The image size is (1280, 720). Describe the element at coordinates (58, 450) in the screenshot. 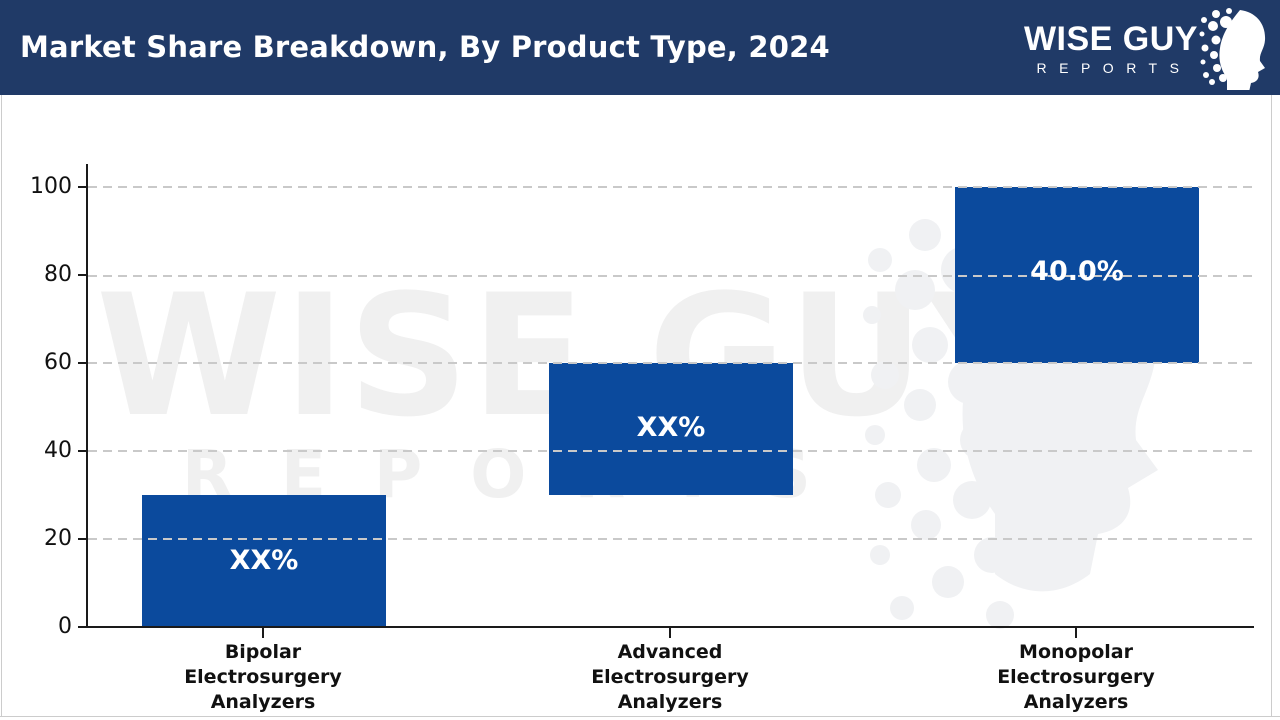

I see `y-tick-label-40: 40` at that location.